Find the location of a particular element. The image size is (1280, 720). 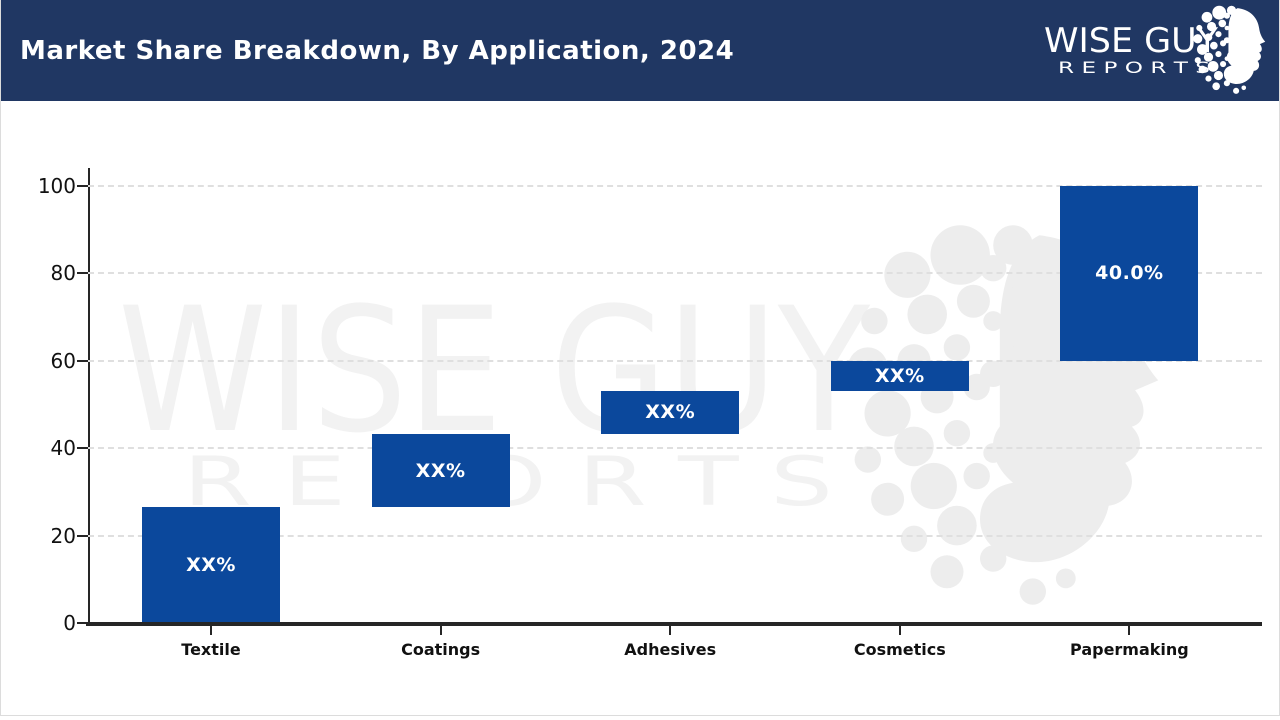

bar-value-label-coatings: XX% is located at coordinates (440, 470).